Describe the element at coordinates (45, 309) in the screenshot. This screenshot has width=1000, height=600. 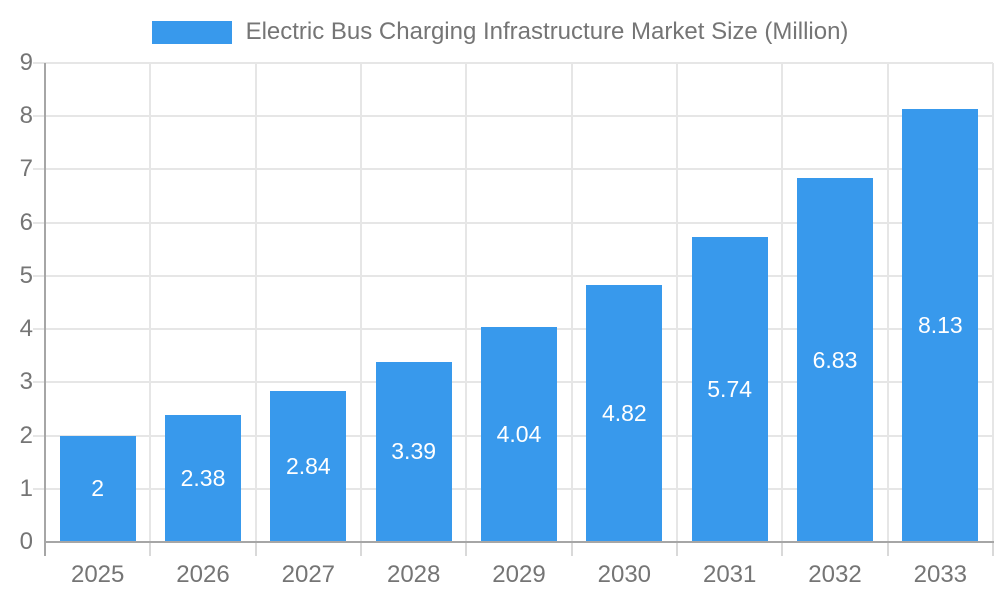
I see `y-axis-line` at that location.